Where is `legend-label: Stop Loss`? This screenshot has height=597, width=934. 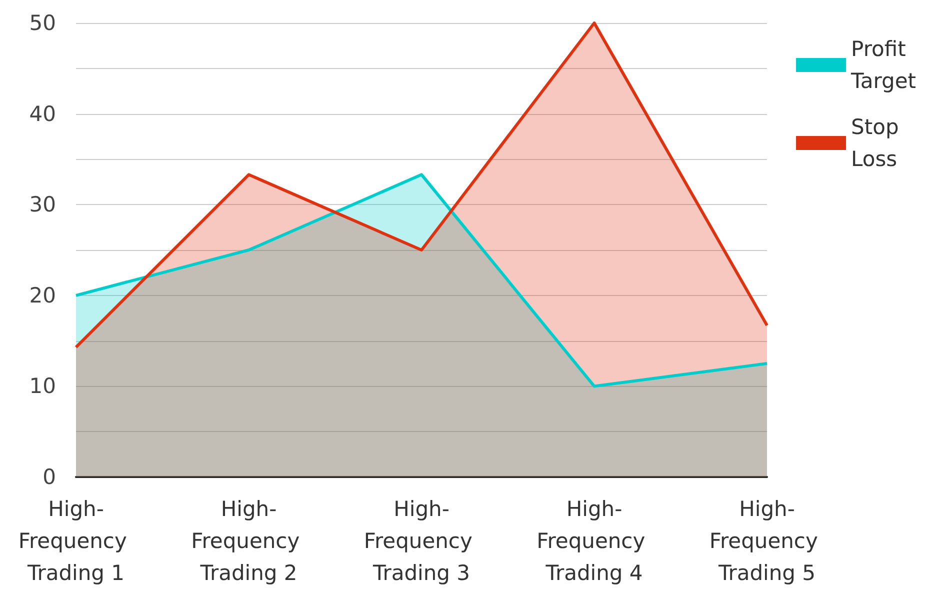
legend-label: Stop Loss is located at coordinates (875, 143).